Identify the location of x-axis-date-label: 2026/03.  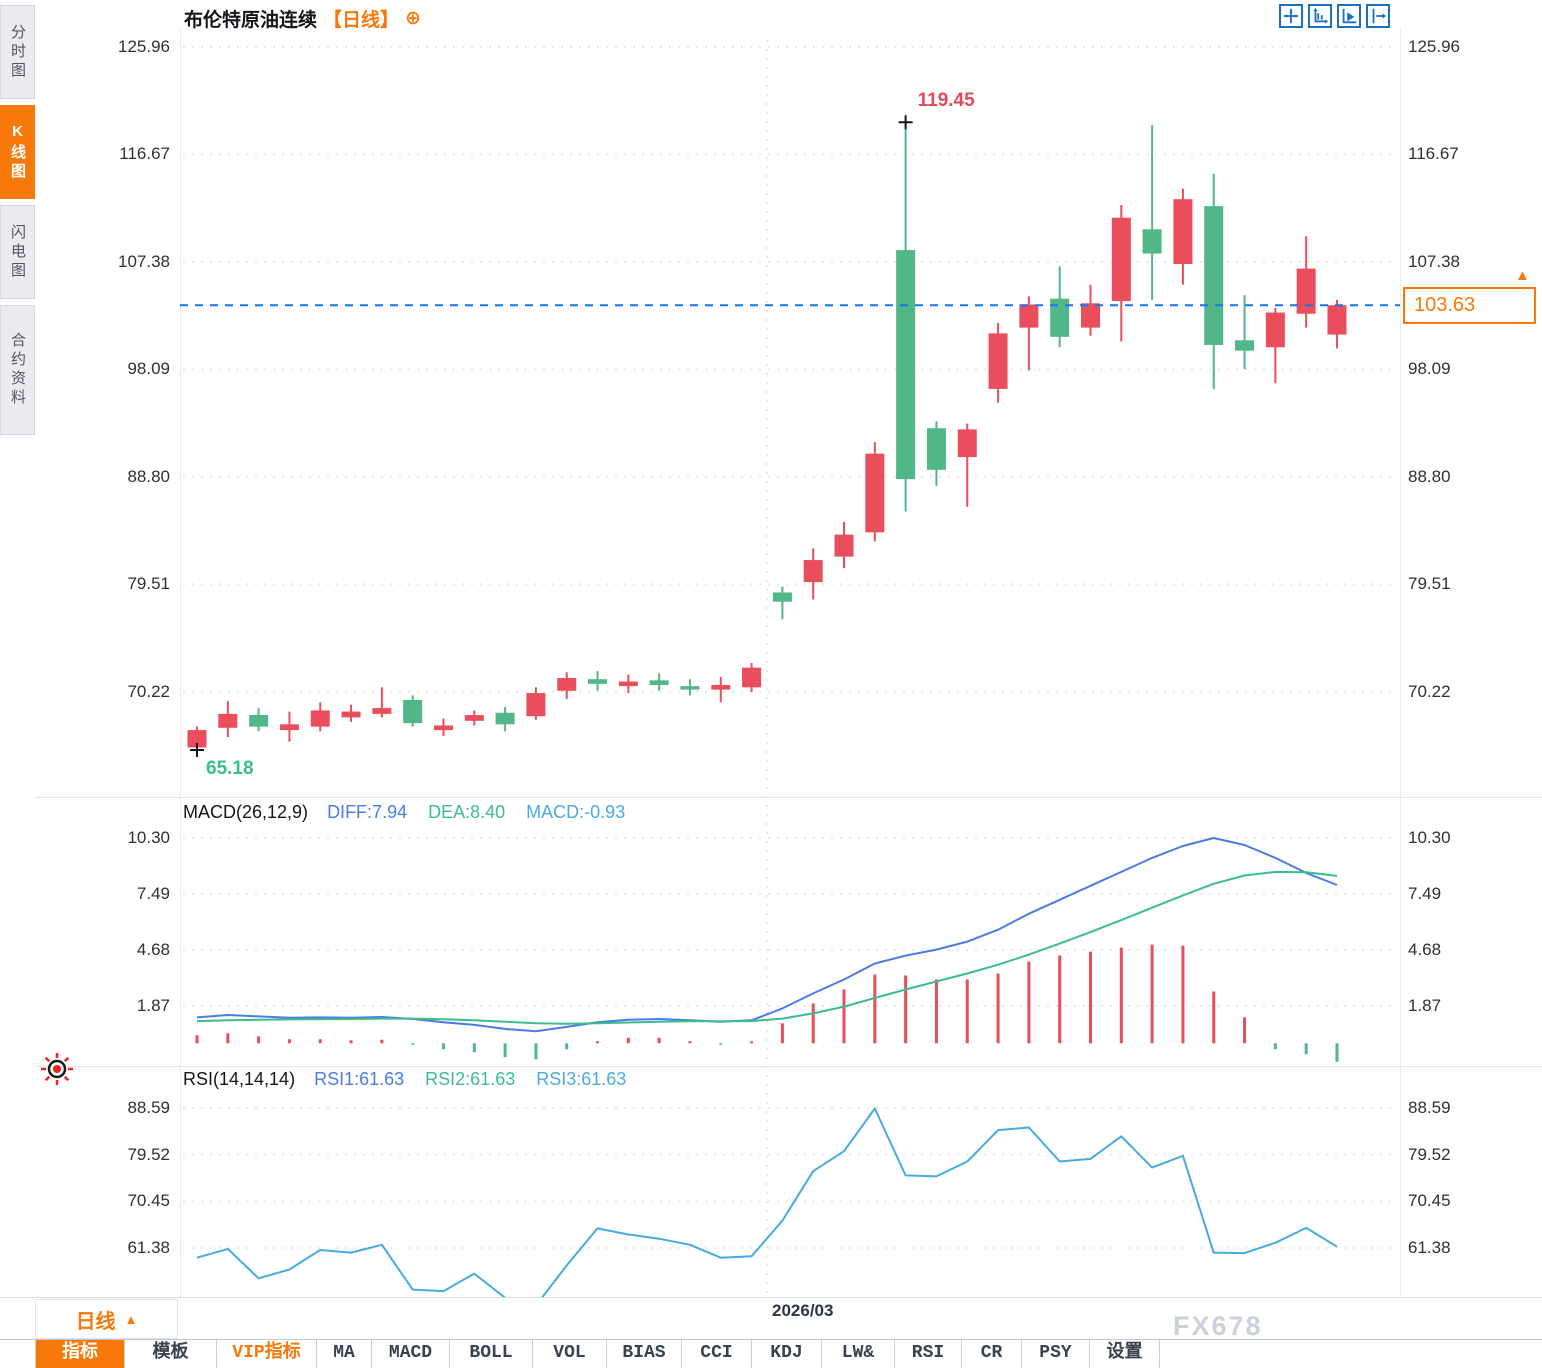
(803, 1310).